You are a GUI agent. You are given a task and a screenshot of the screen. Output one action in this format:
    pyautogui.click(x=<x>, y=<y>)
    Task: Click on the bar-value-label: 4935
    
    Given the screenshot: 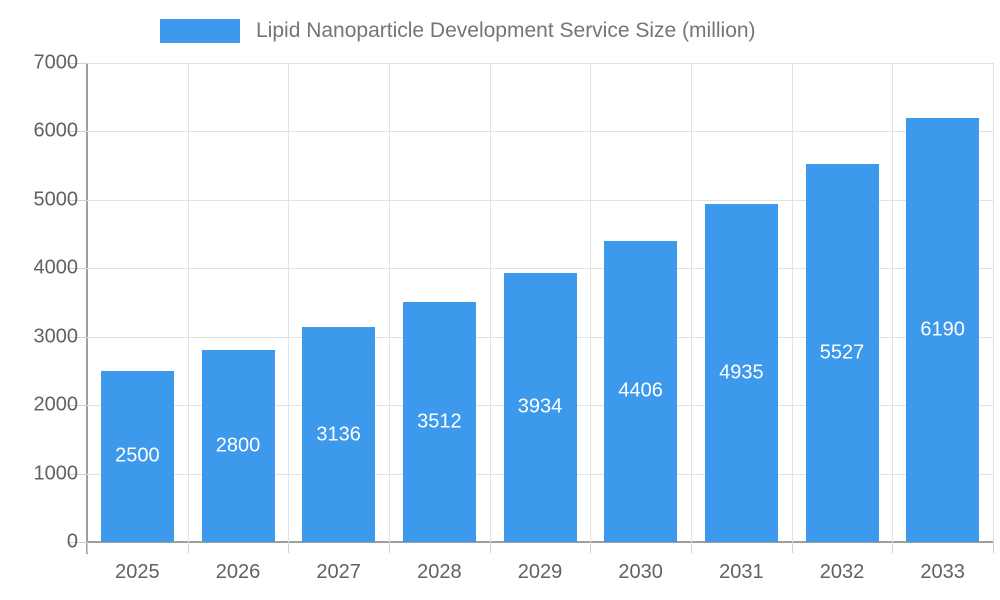 What is the action you would take?
    pyautogui.click(x=741, y=372)
    